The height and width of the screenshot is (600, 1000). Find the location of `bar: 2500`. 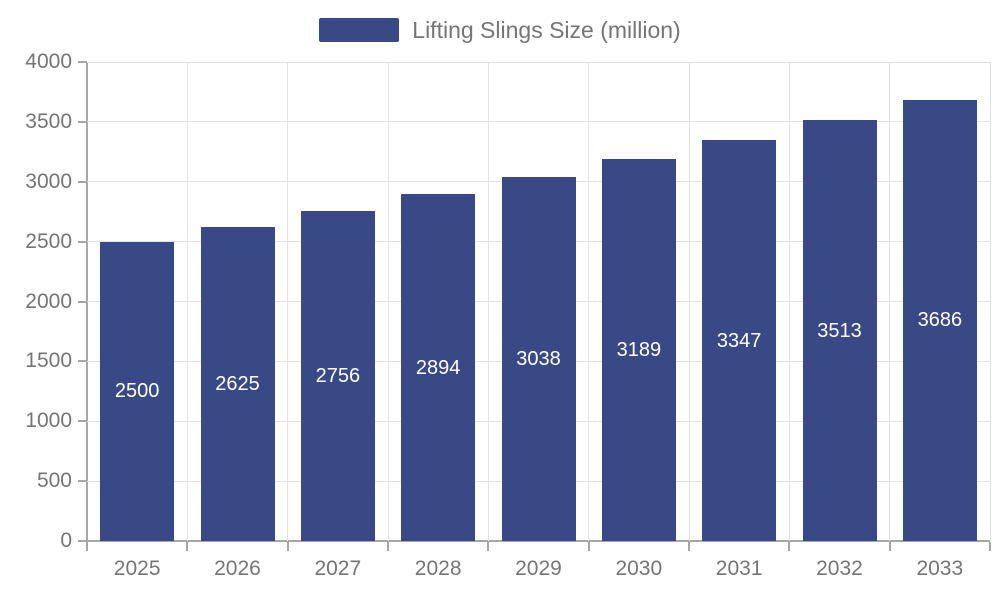

bar: 2500 is located at coordinates (137, 391).